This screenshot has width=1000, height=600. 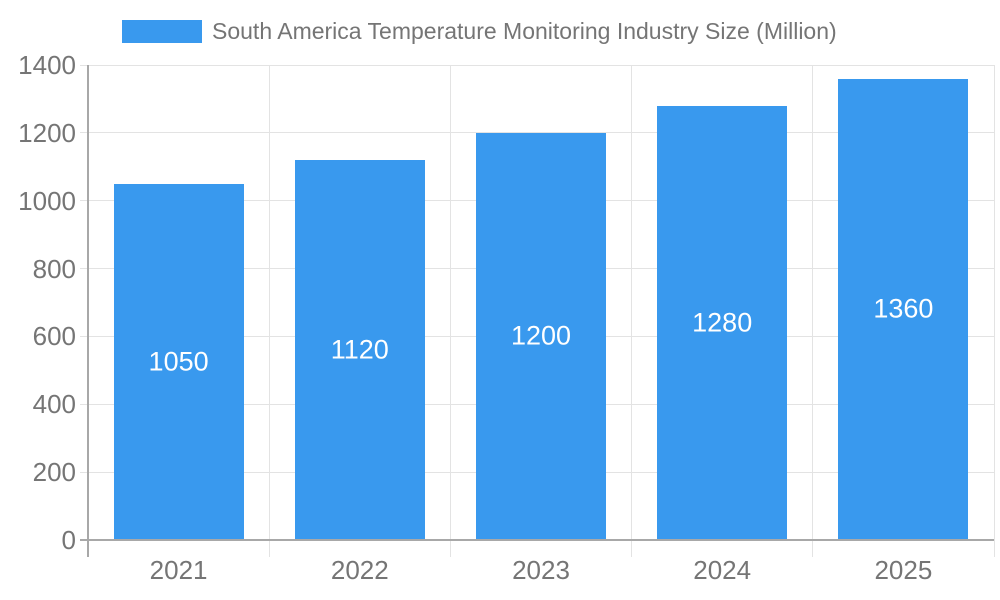 I want to click on x-tick-label: 2022, so click(x=359, y=570).